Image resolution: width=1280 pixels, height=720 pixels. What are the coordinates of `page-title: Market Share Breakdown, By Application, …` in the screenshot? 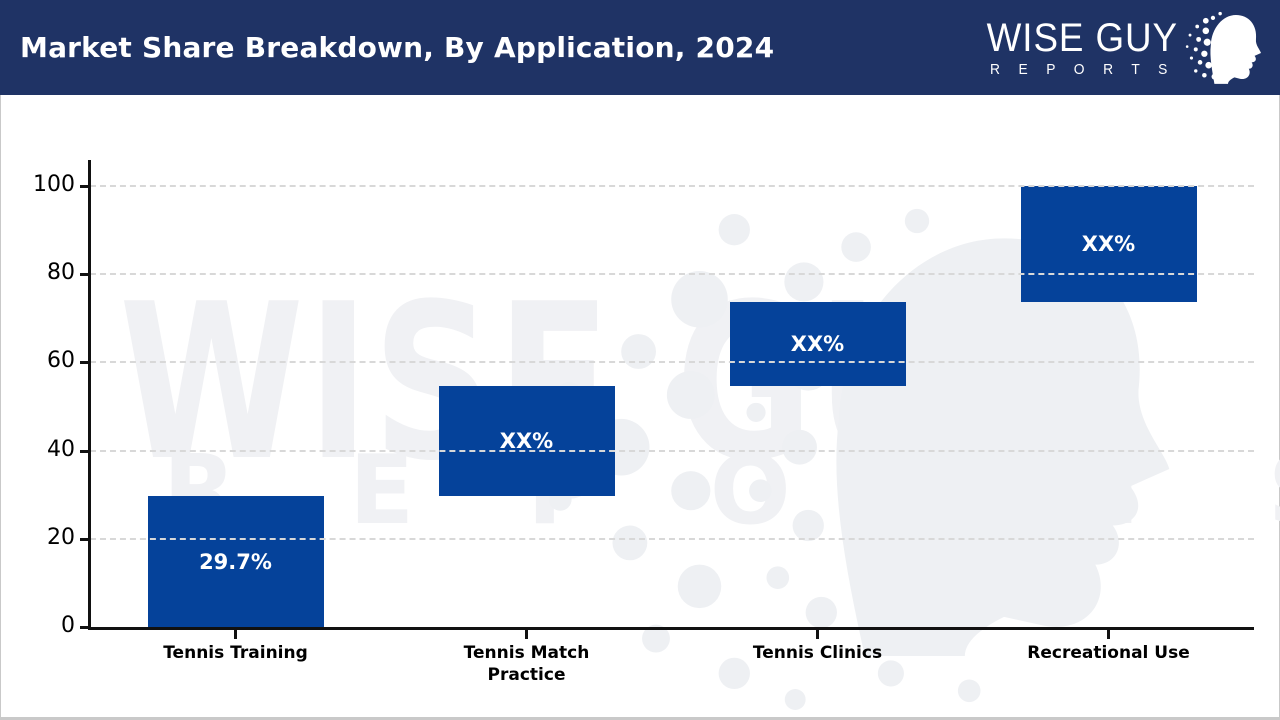 It's located at (397, 47).